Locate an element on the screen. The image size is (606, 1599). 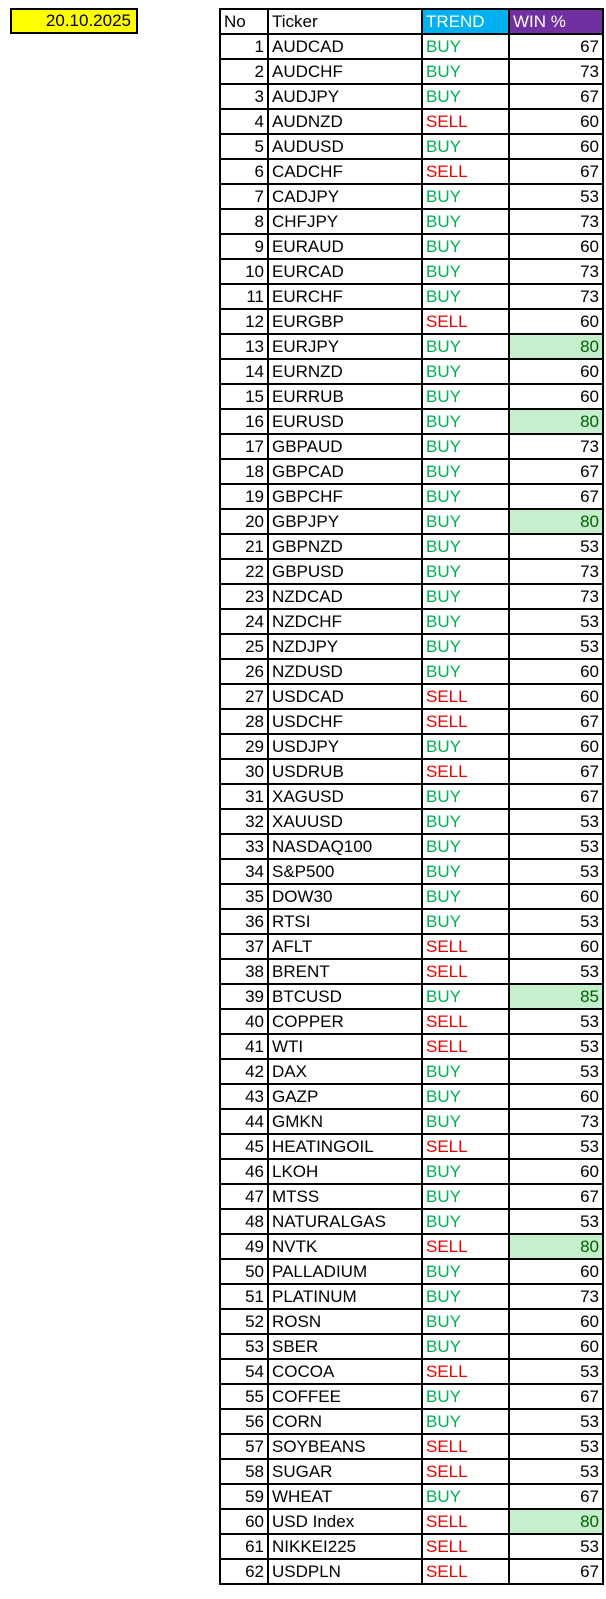
table-row: 55 COFFEE BUY 67 is located at coordinates (411, 1396).